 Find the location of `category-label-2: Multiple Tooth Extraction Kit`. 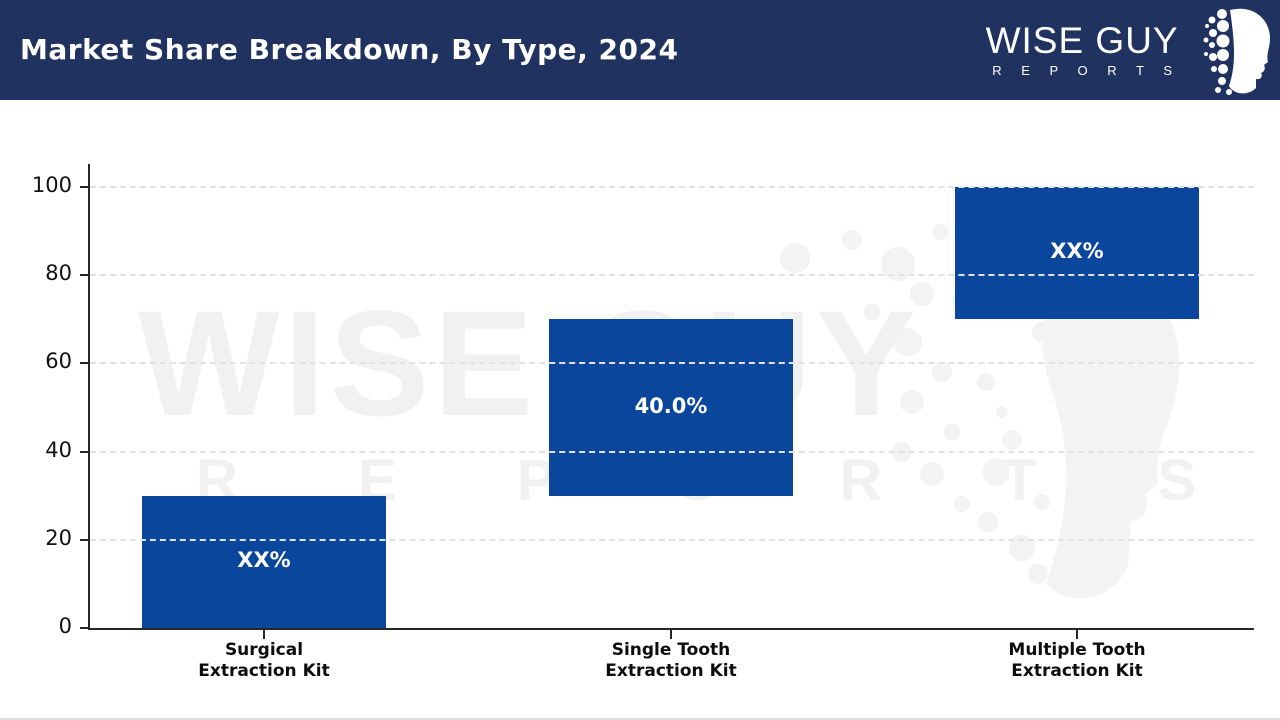

category-label-2: Multiple Tooth Extraction Kit is located at coordinates (1077, 661).